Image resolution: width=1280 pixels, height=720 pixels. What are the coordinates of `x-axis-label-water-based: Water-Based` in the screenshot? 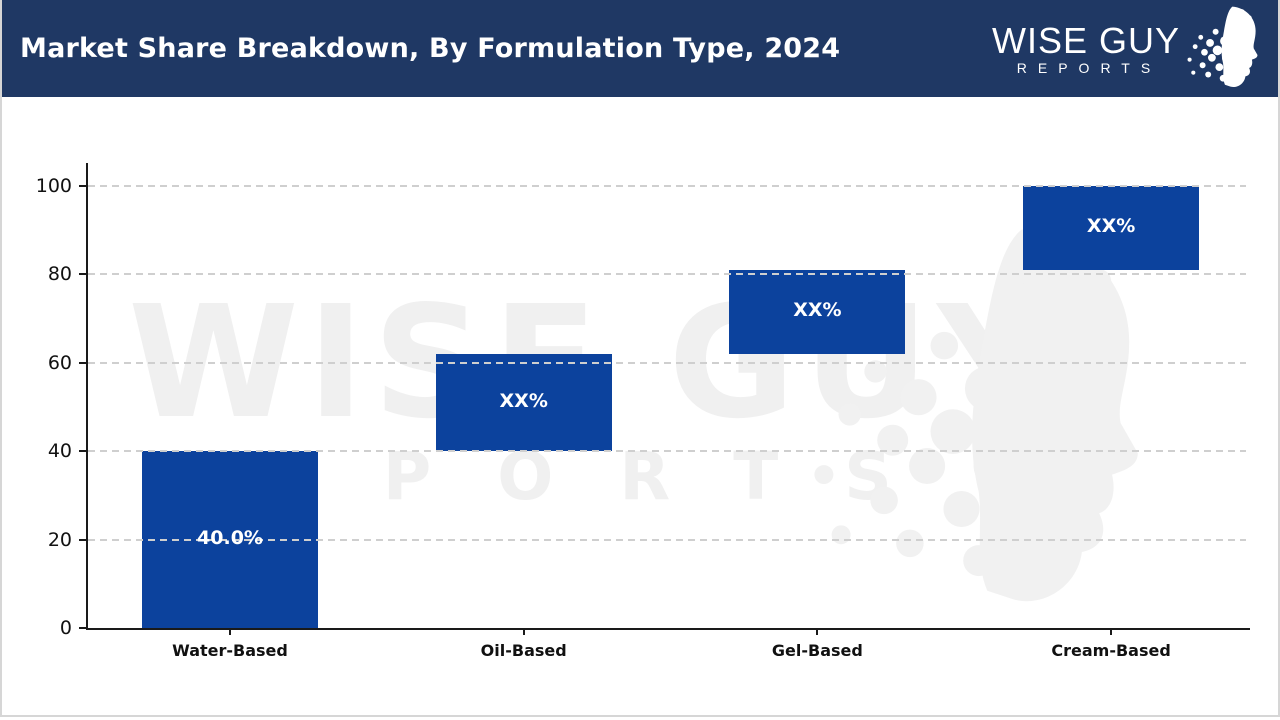 It's located at (230, 650).